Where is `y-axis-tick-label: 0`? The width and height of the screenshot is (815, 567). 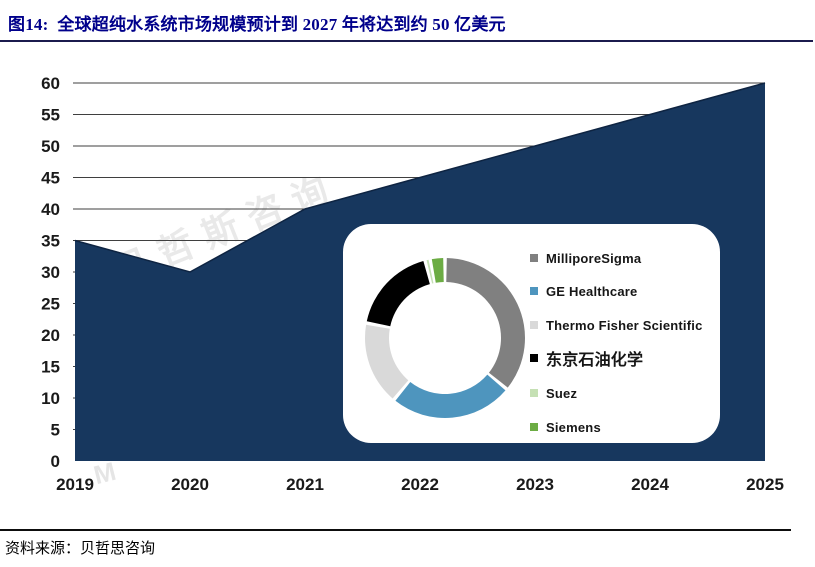 y-axis-tick-label: 0 is located at coordinates (55, 461).